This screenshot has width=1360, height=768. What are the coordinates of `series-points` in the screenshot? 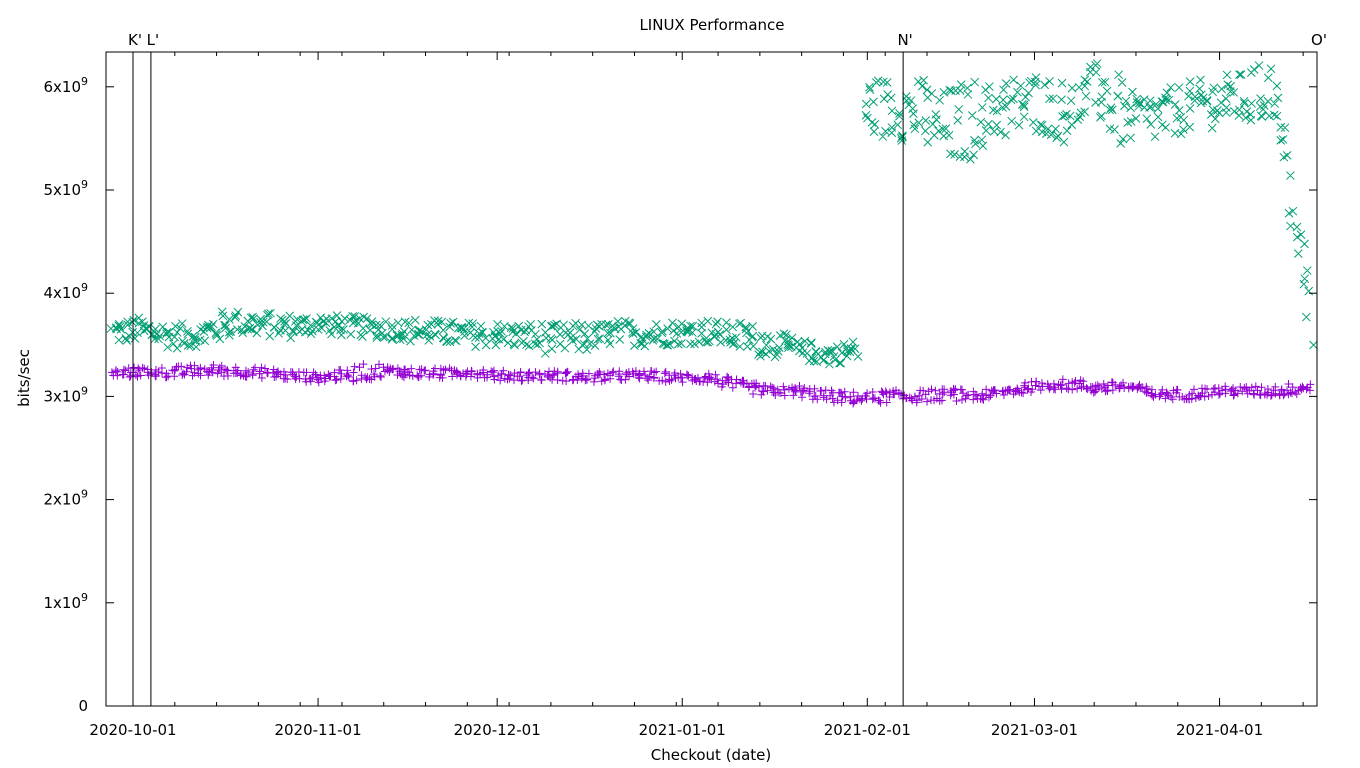 It's located at (711, 384).